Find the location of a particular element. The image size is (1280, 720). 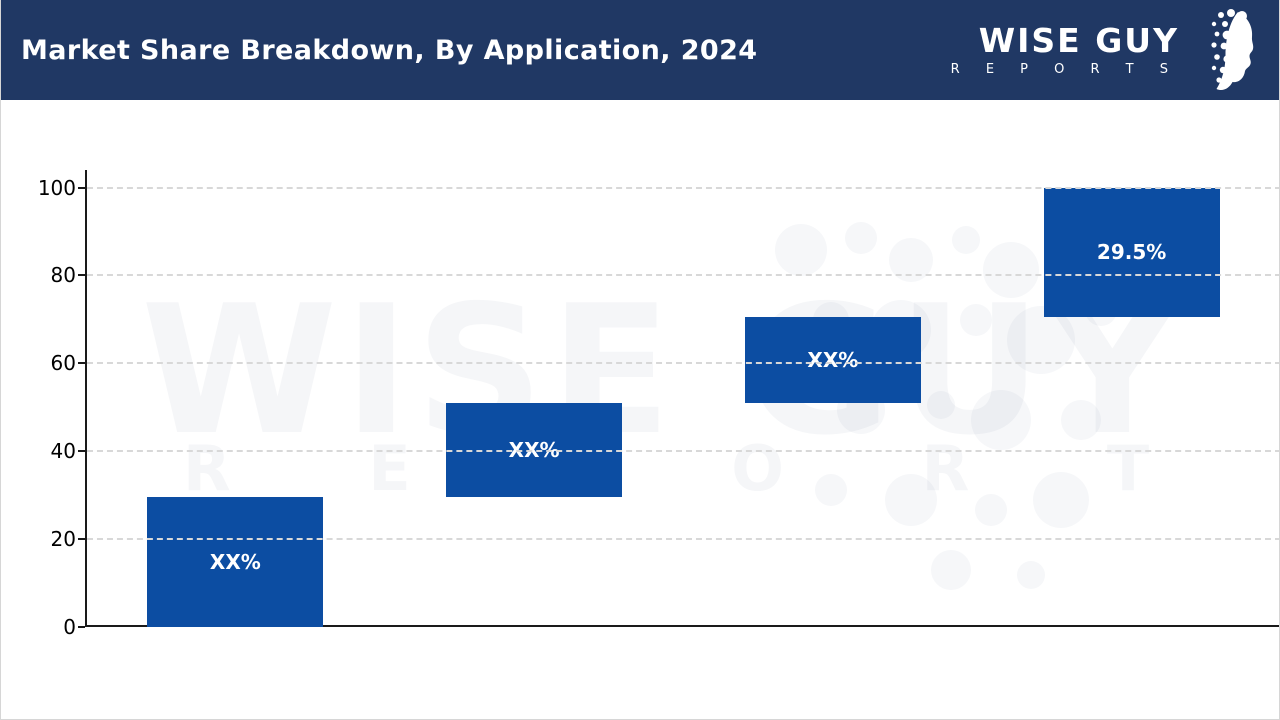

brand-logo: WISE GUY R E P O R T S is located at coordinates (1100, 50).